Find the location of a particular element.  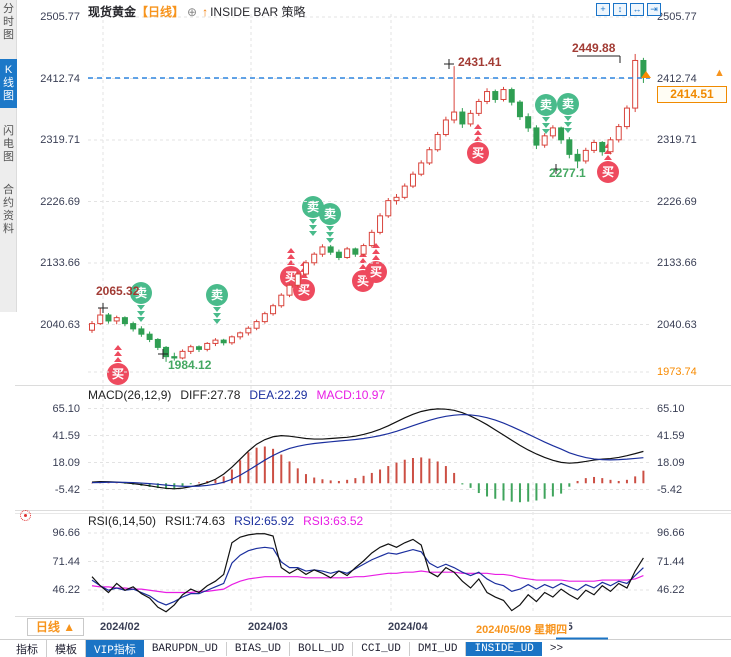

macd-axis-label-left: -5.42 is located at coordinates (67, 489).